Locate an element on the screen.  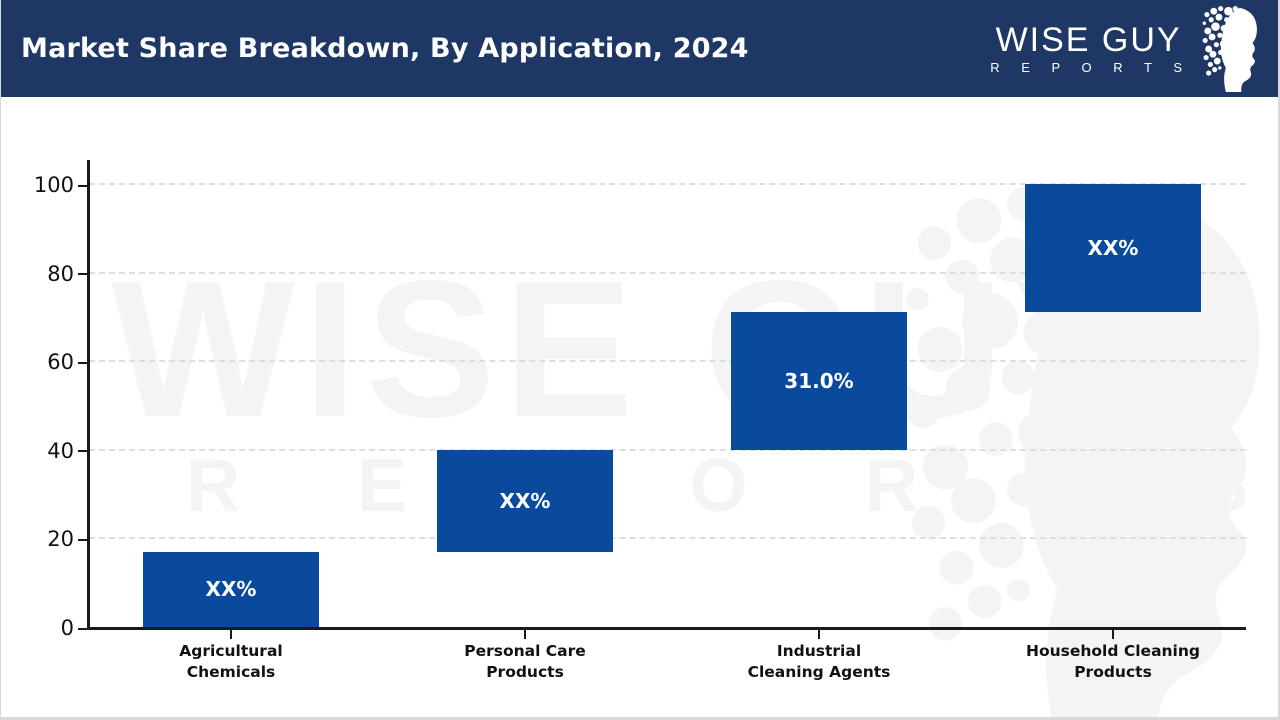
brand-logo-text: WISE GUY R E P O R T S is located at coordinates (1088, 49).